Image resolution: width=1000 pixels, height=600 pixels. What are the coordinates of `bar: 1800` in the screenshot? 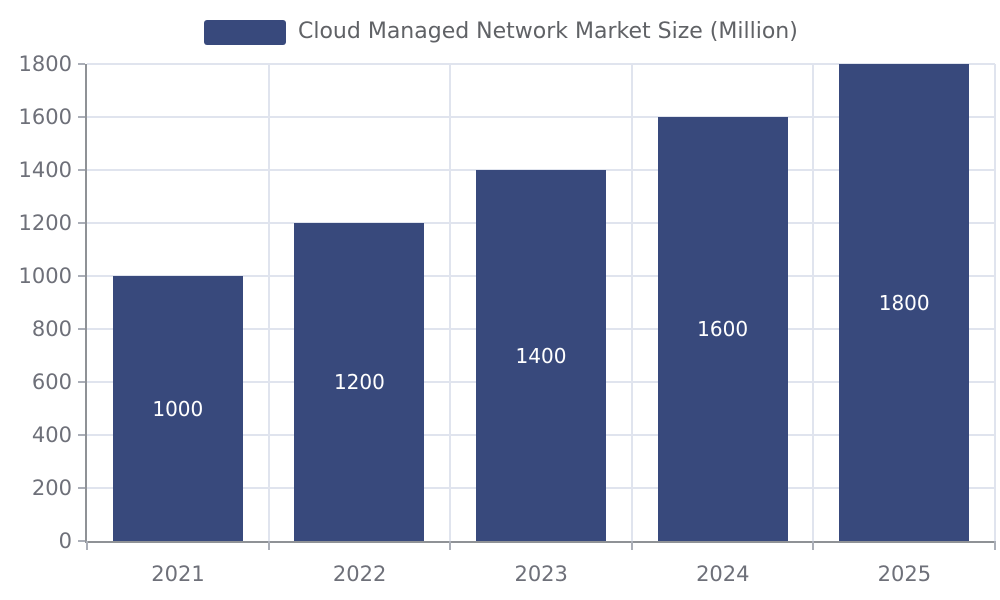 It's located at (904, 302).